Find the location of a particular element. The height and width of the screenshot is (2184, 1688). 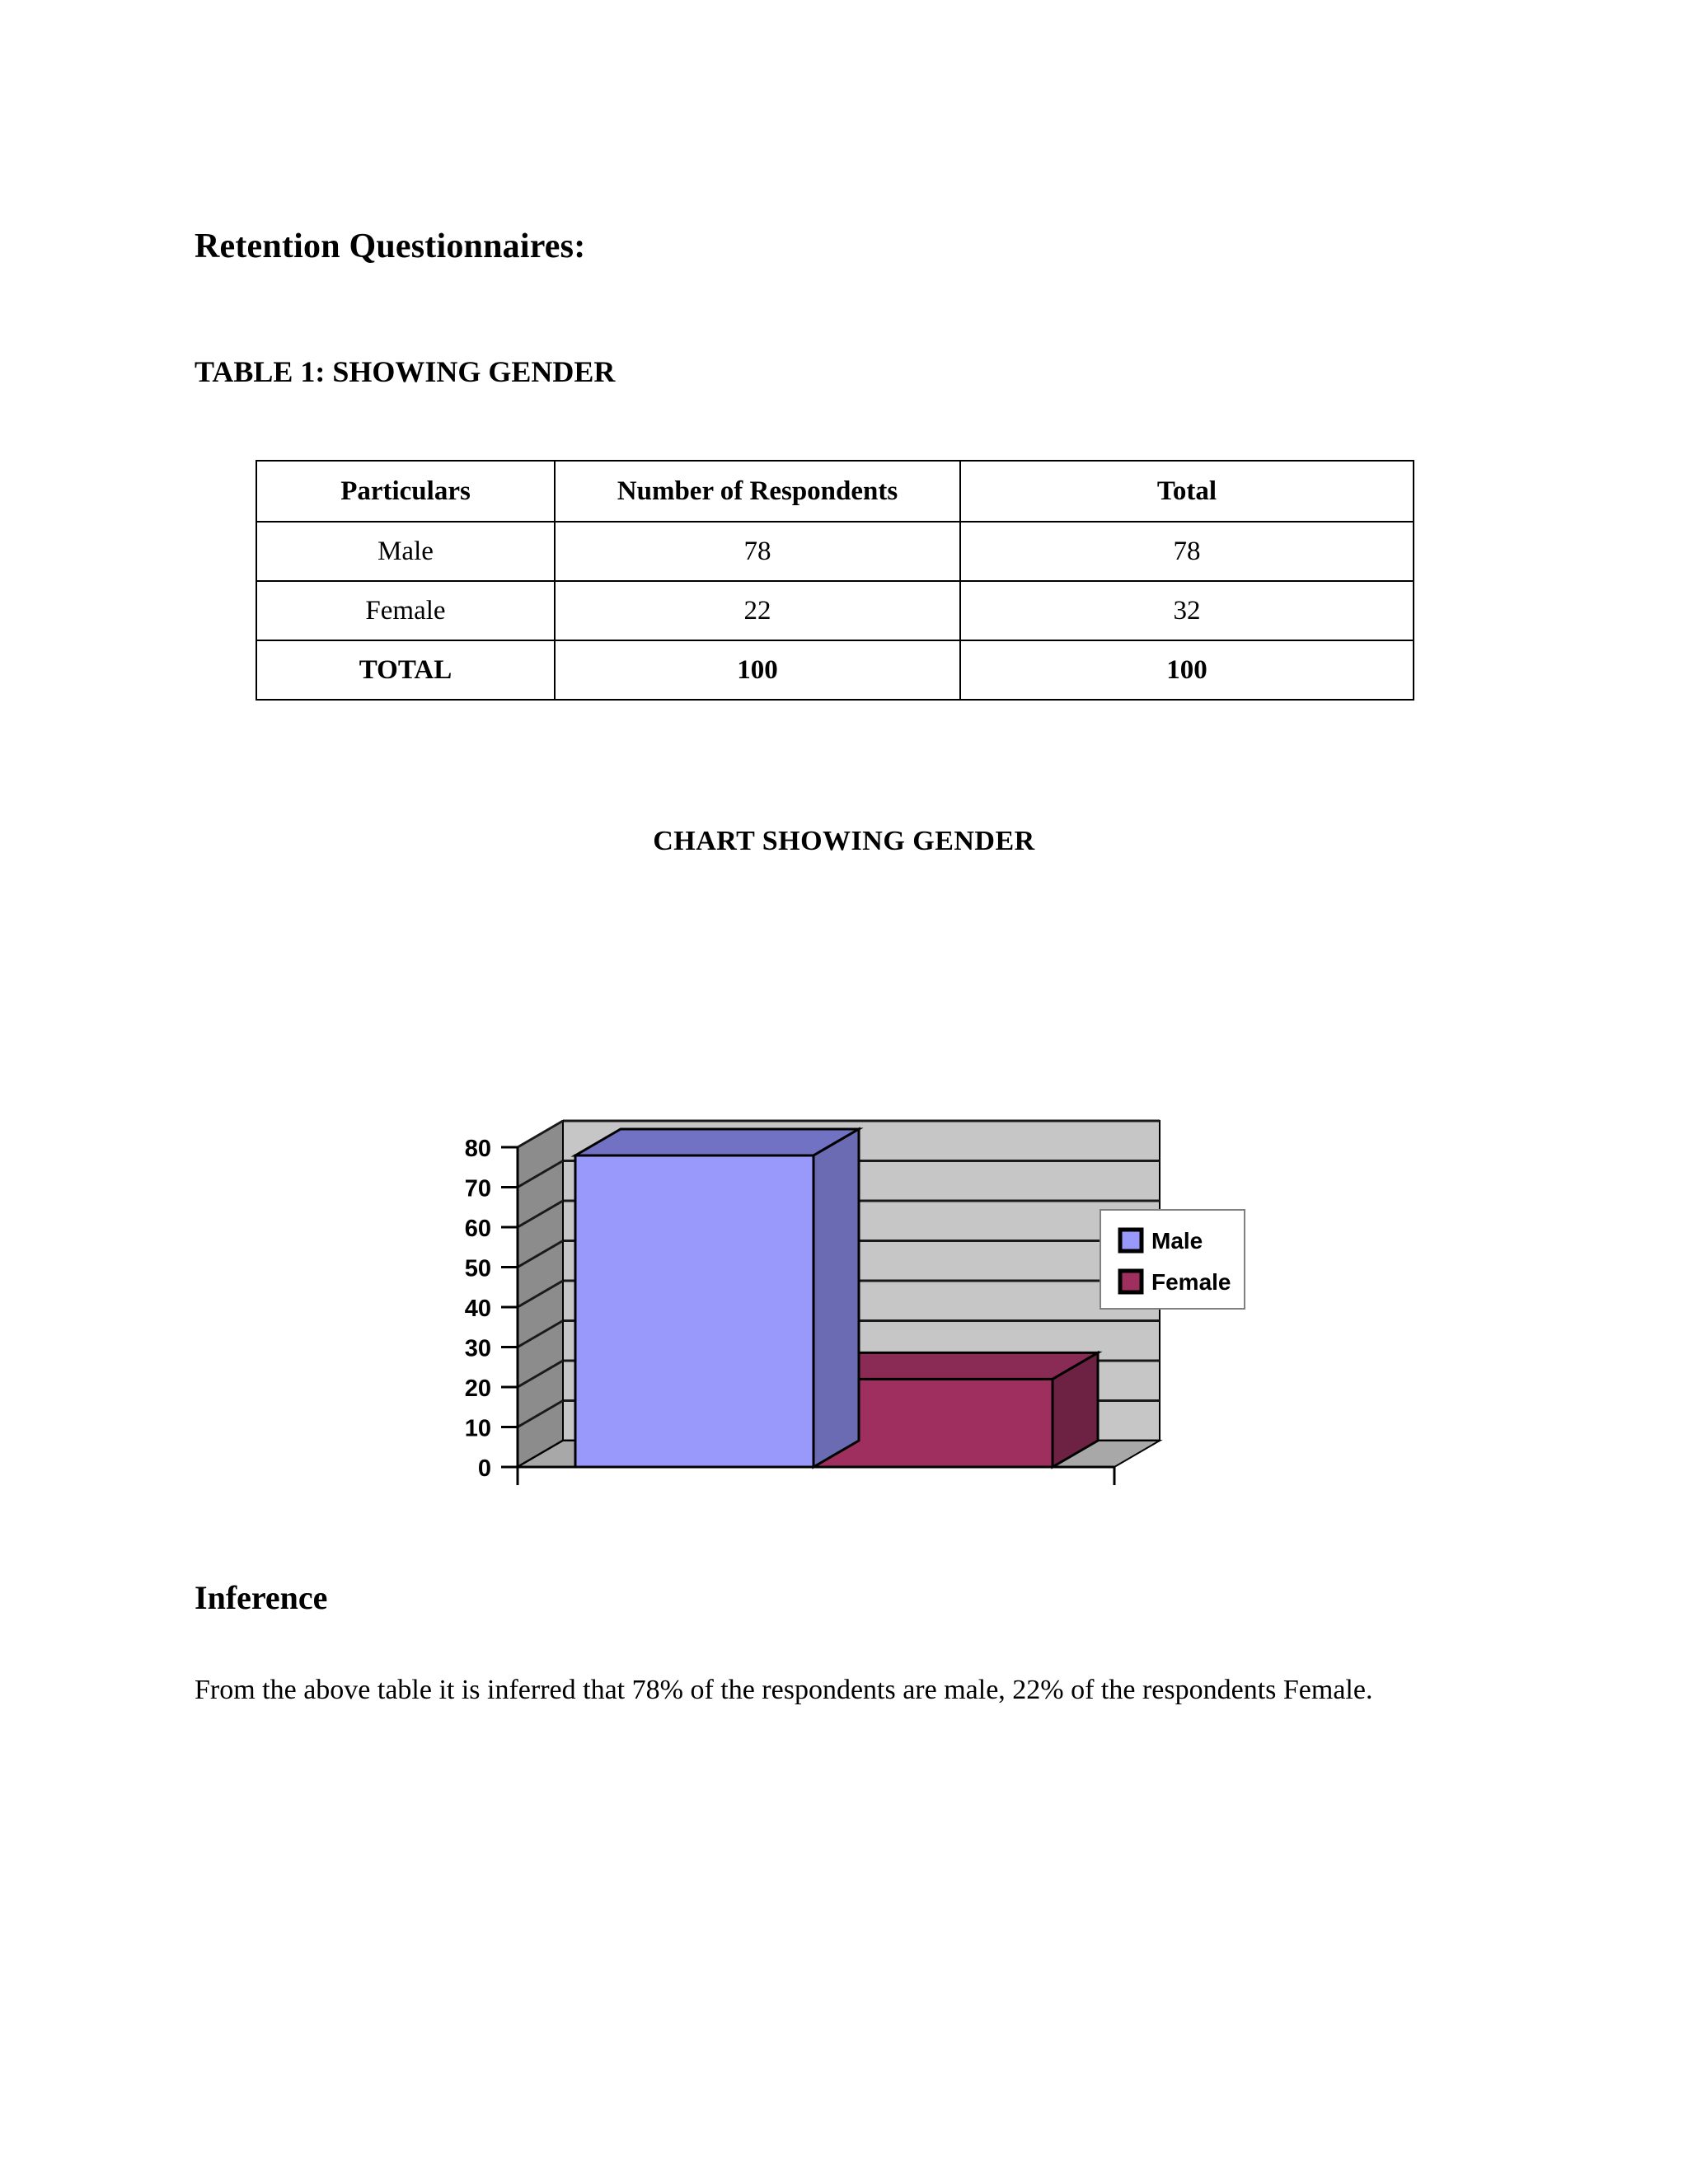

inference-heading: Inference is located at coordinates (261, 1597).